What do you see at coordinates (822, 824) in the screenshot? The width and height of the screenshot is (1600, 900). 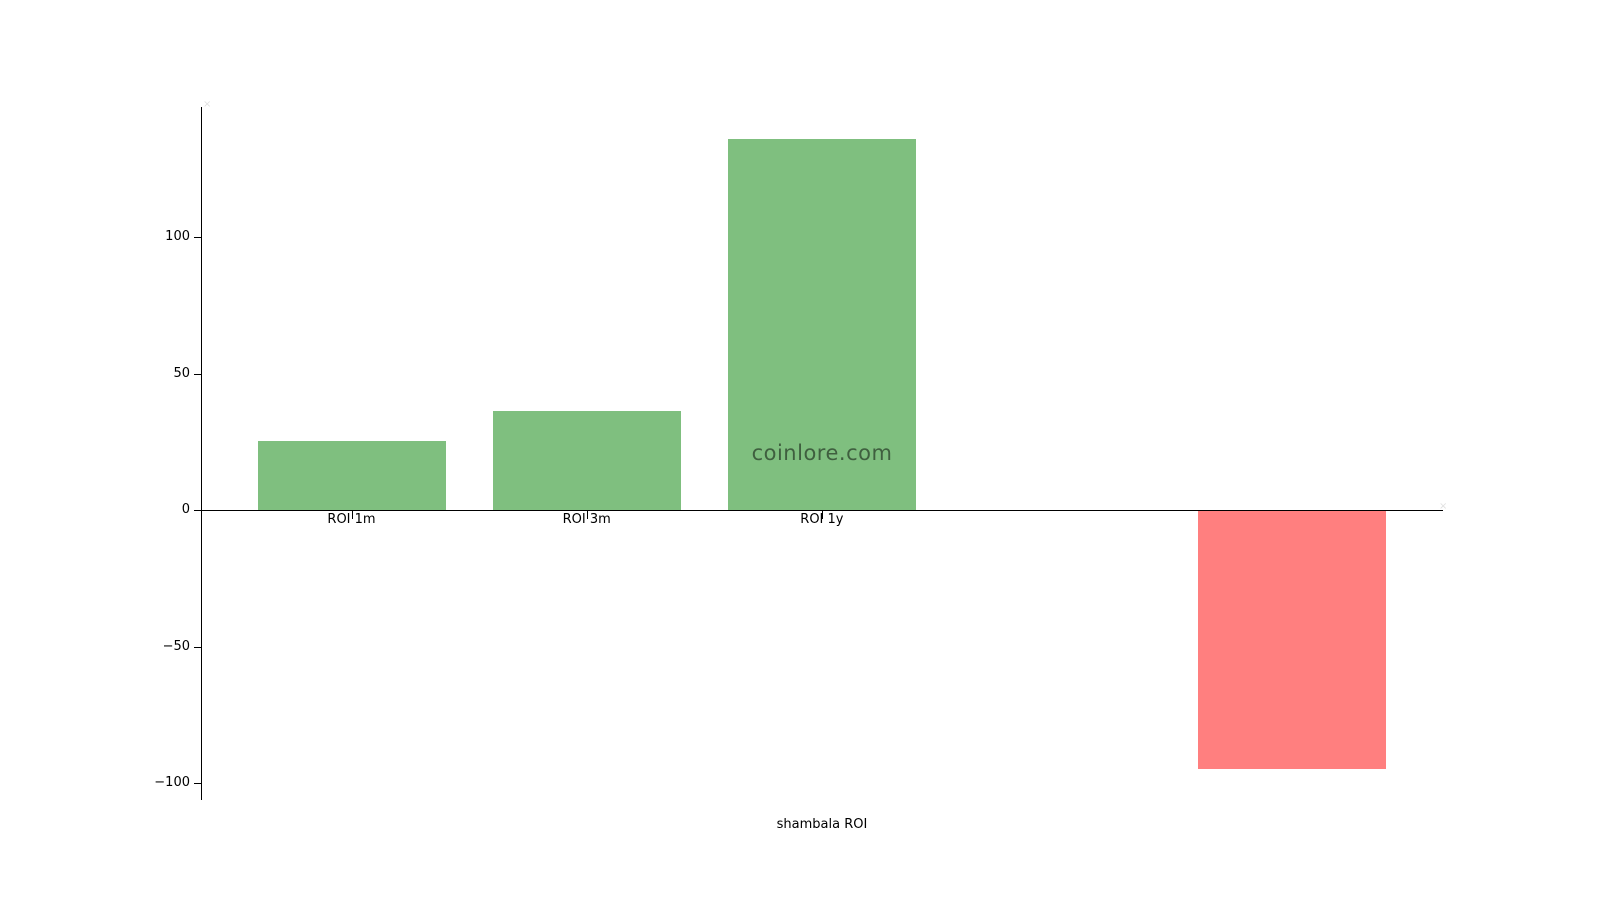 I see `x-axis-title: shambala ROI` at bounding box center [822, 824].